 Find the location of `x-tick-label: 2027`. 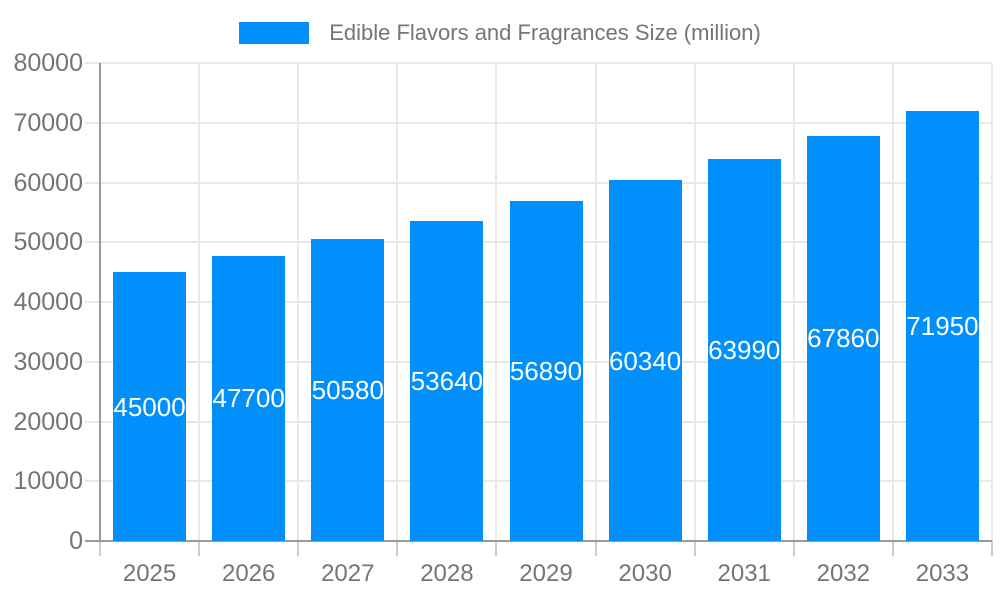

x-tick-label: 2027 is located at coordinates (348, 573).